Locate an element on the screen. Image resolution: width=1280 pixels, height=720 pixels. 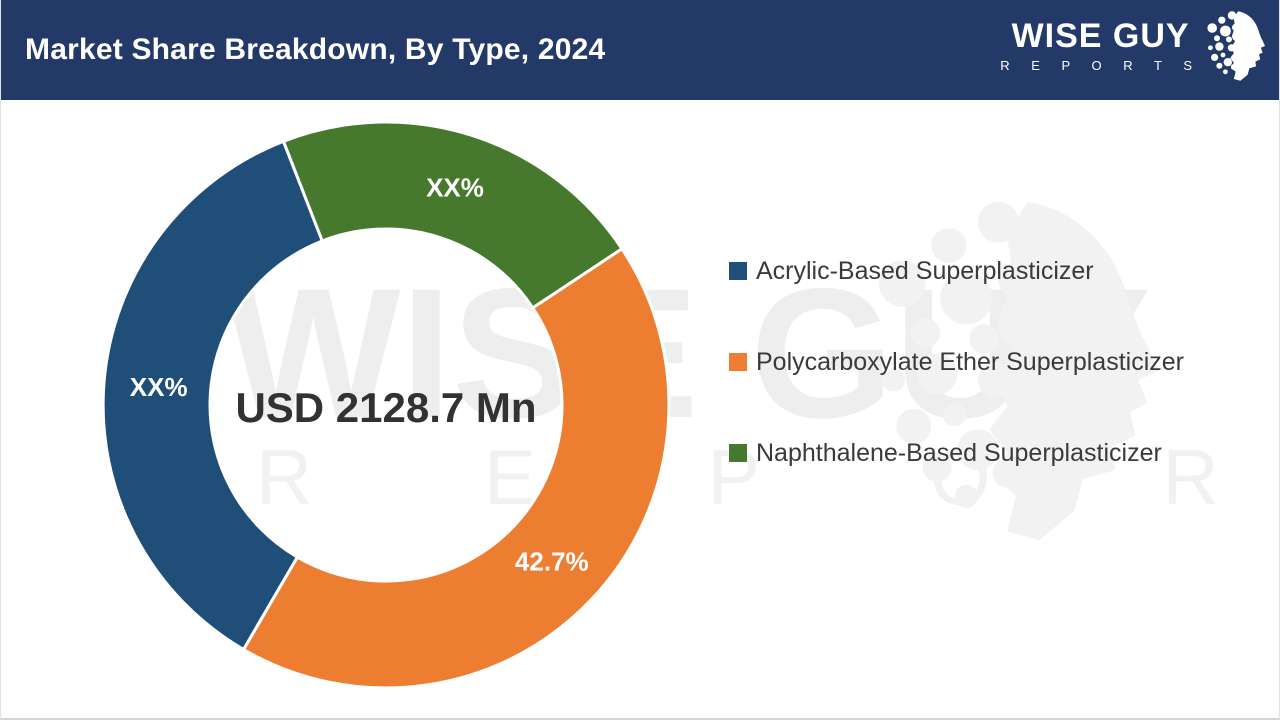
brand-subname: R E P O R T S is located at coordinates (1100, 65).